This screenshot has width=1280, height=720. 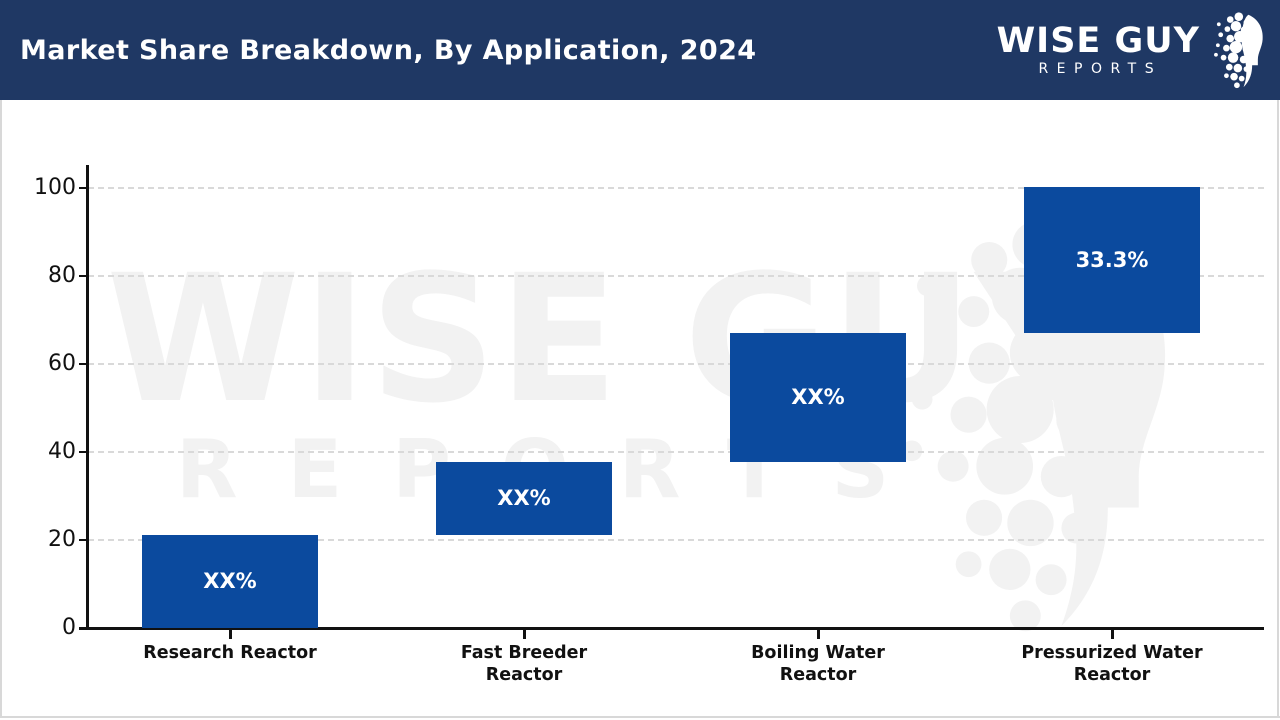 I want to click on x-tick-mark-research-reactor, so click(x=230, y=634).